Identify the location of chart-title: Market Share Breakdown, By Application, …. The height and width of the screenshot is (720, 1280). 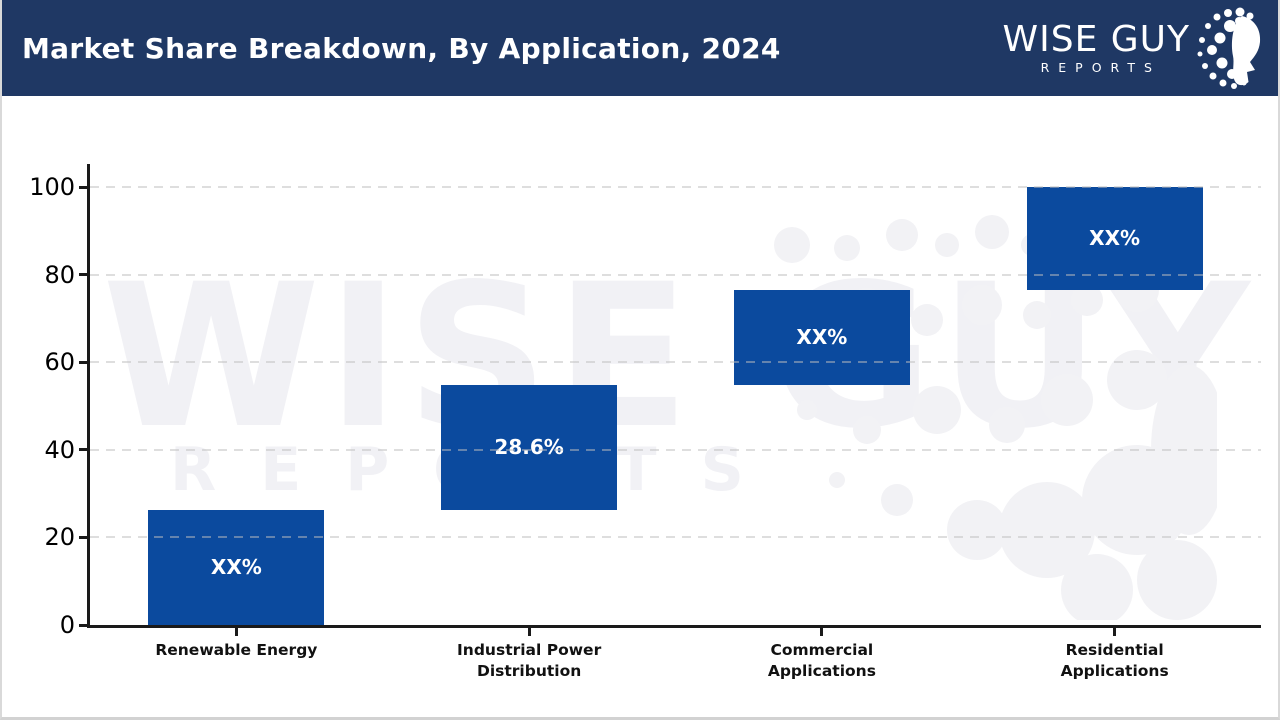
(401, 48).